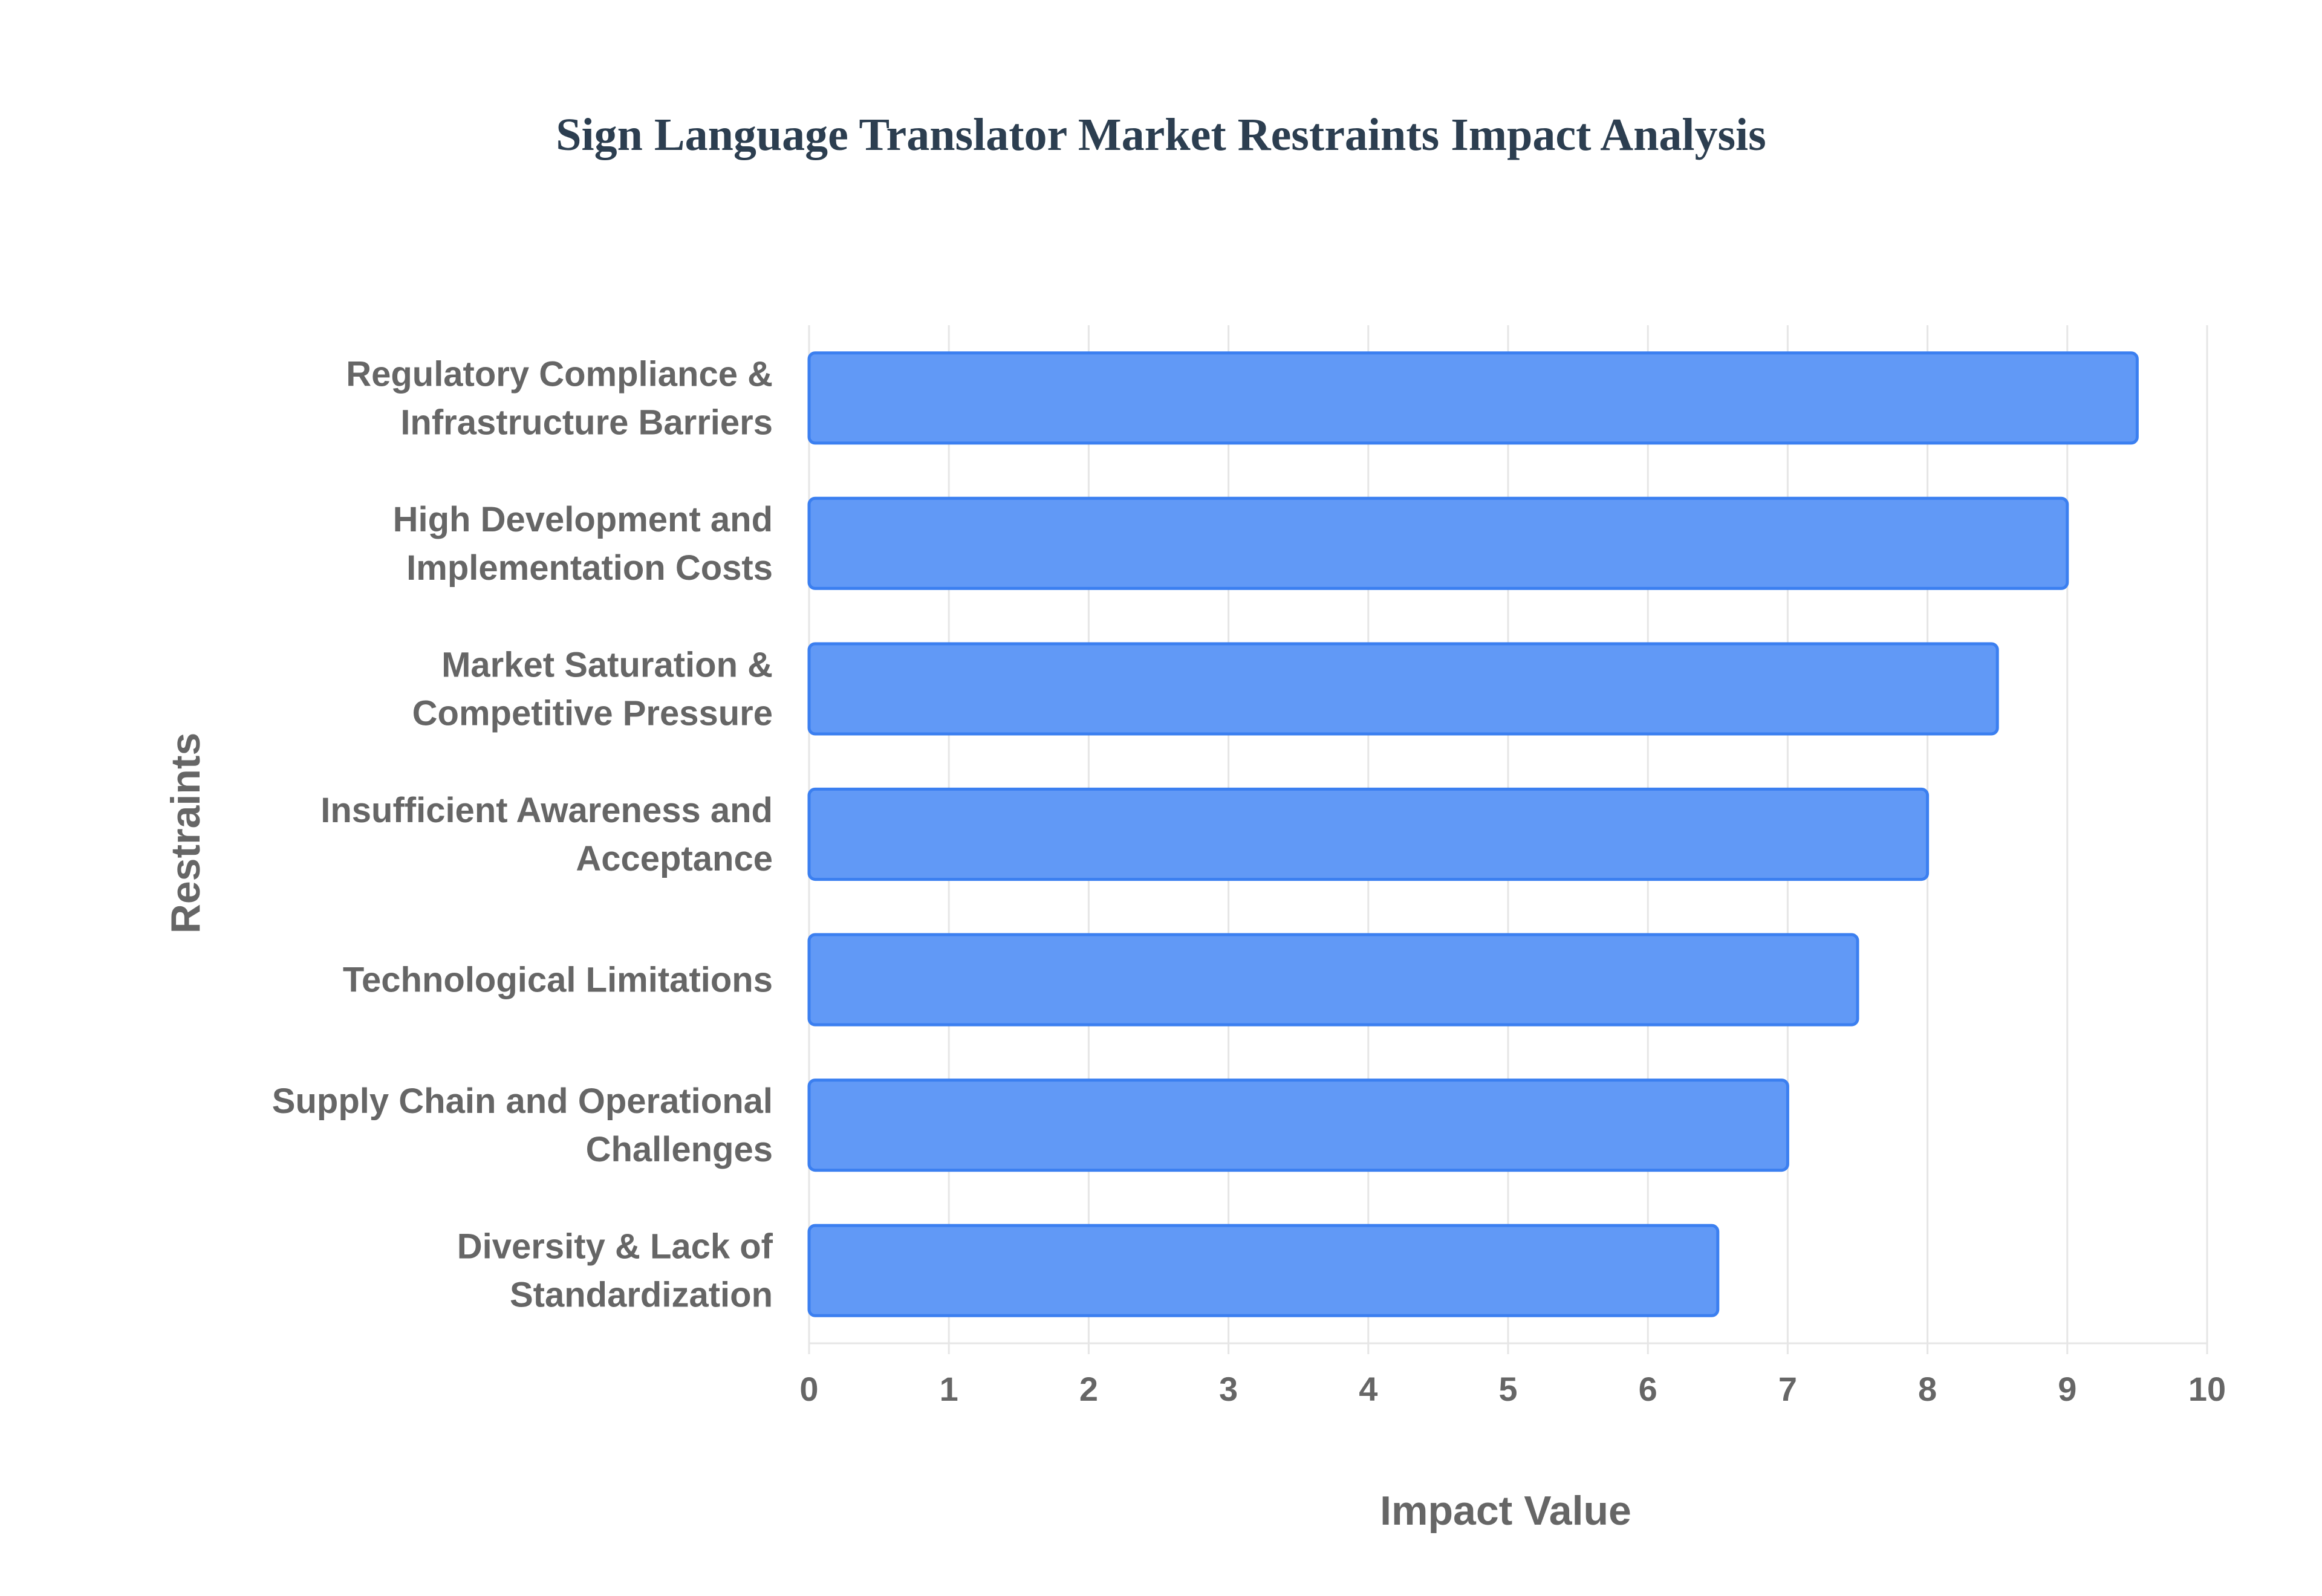 The image size is (2322, 1596). Describe the element at coordinates (1507, 1389) in the screenshot. I see `x-tick-label: 5` at that location.